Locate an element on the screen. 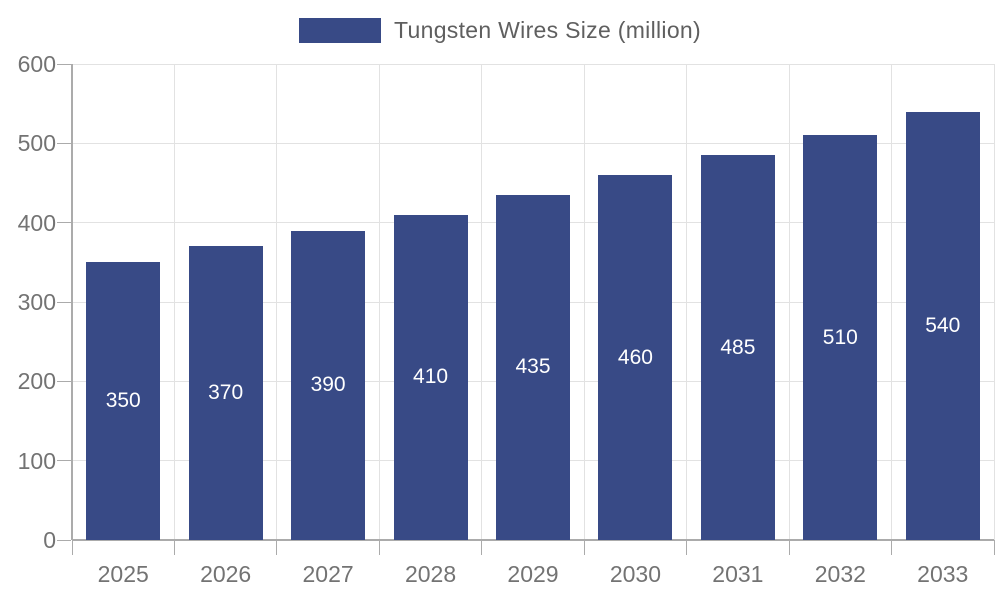  x-tick-label: 2032 is located at coordinates (840, 574).